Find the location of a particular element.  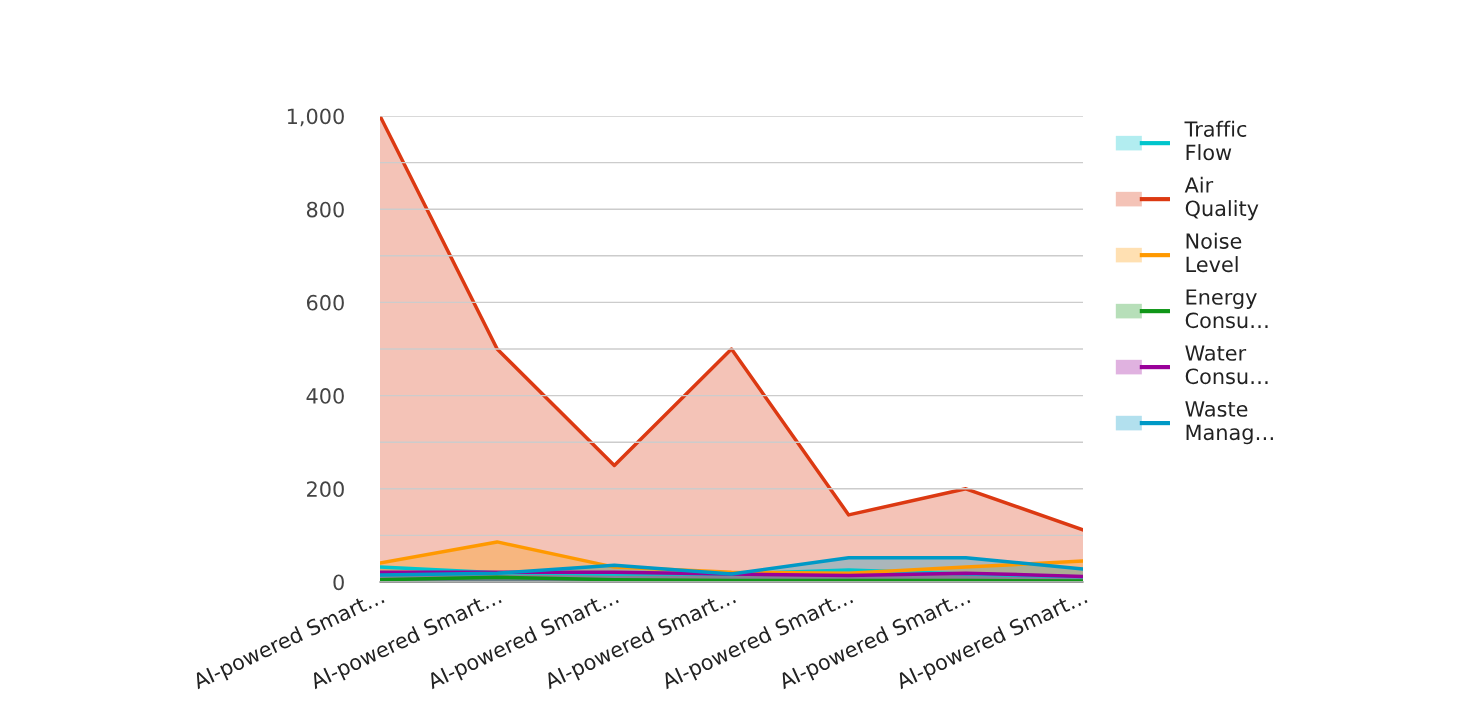

legend-label: Air Quality is located at coordinates (1221, 198).